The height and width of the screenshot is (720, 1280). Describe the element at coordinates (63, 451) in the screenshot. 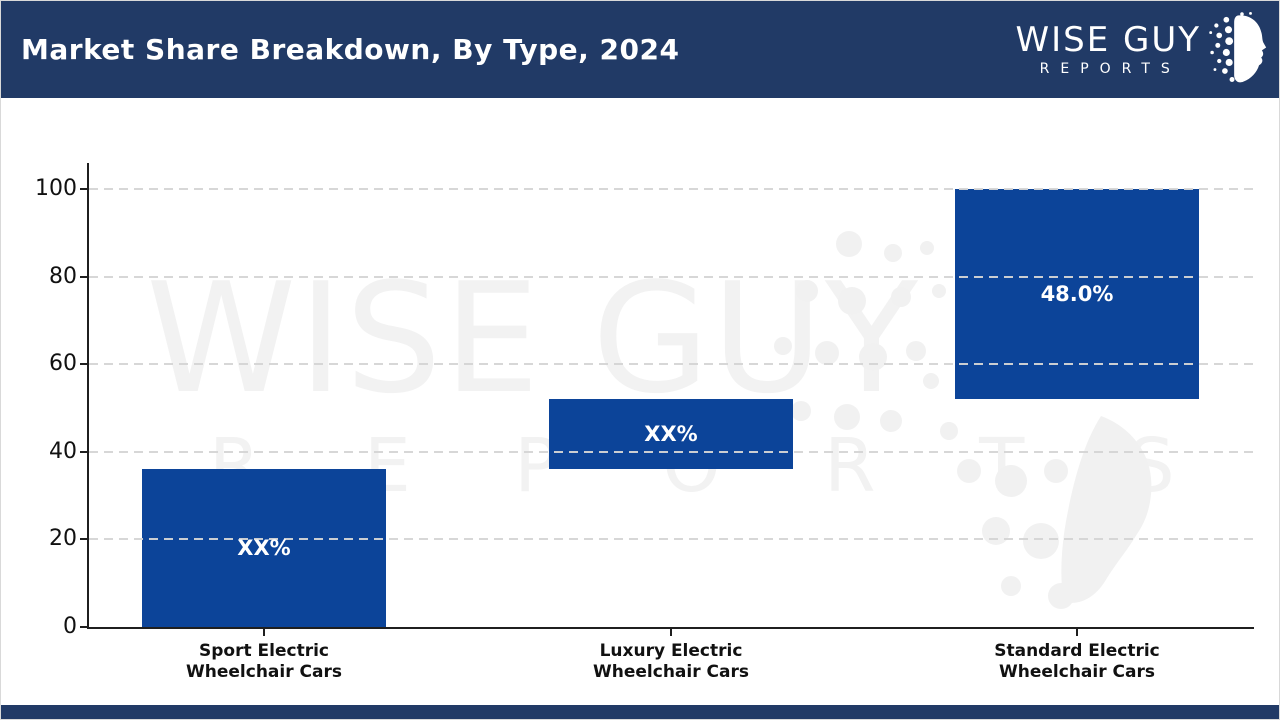

I see `y-tick-label: 40` at that location.